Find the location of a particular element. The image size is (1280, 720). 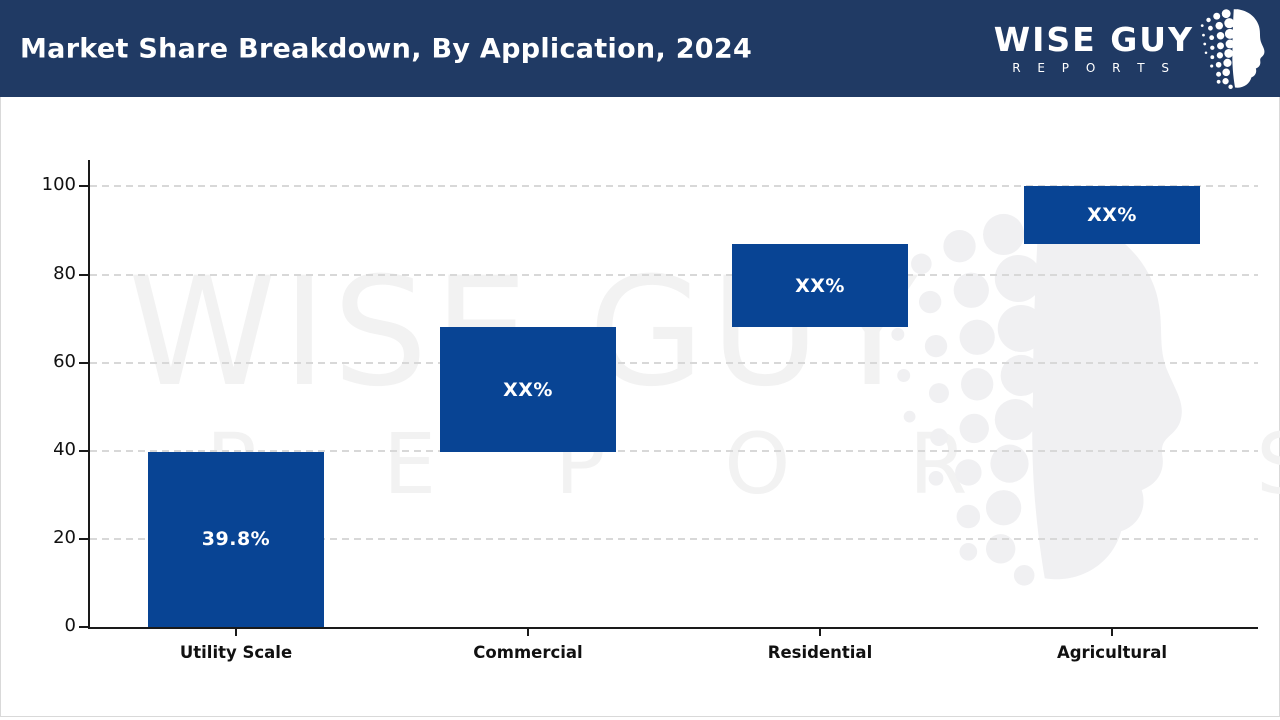

x-tick-label-3: Residential is located at coordinates (820, 652).